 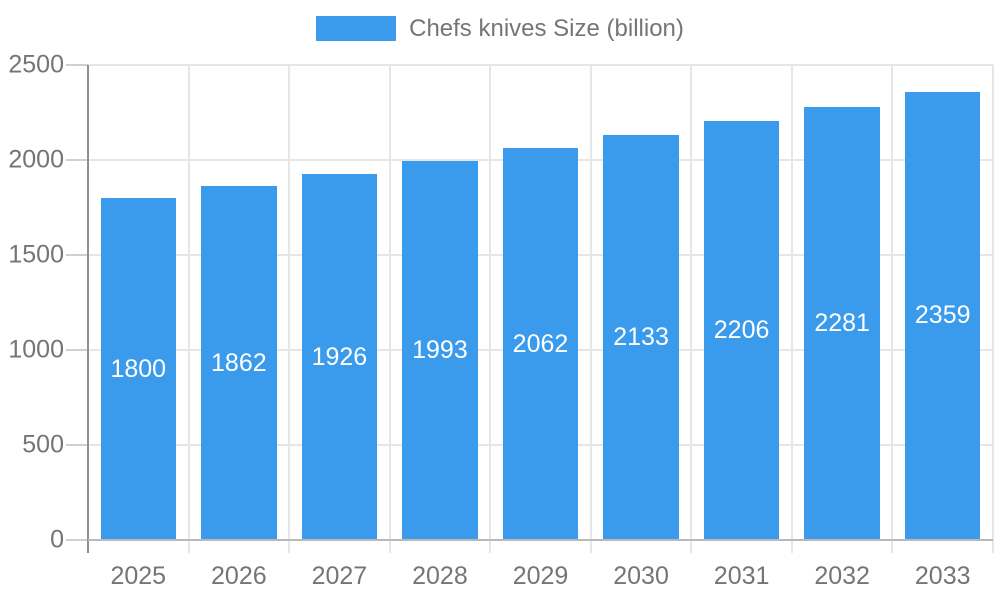 What do you see at coordinates (356, 28) in the screenshot?
I see `legend-swatch-icon` at bounding box center [356, 28].